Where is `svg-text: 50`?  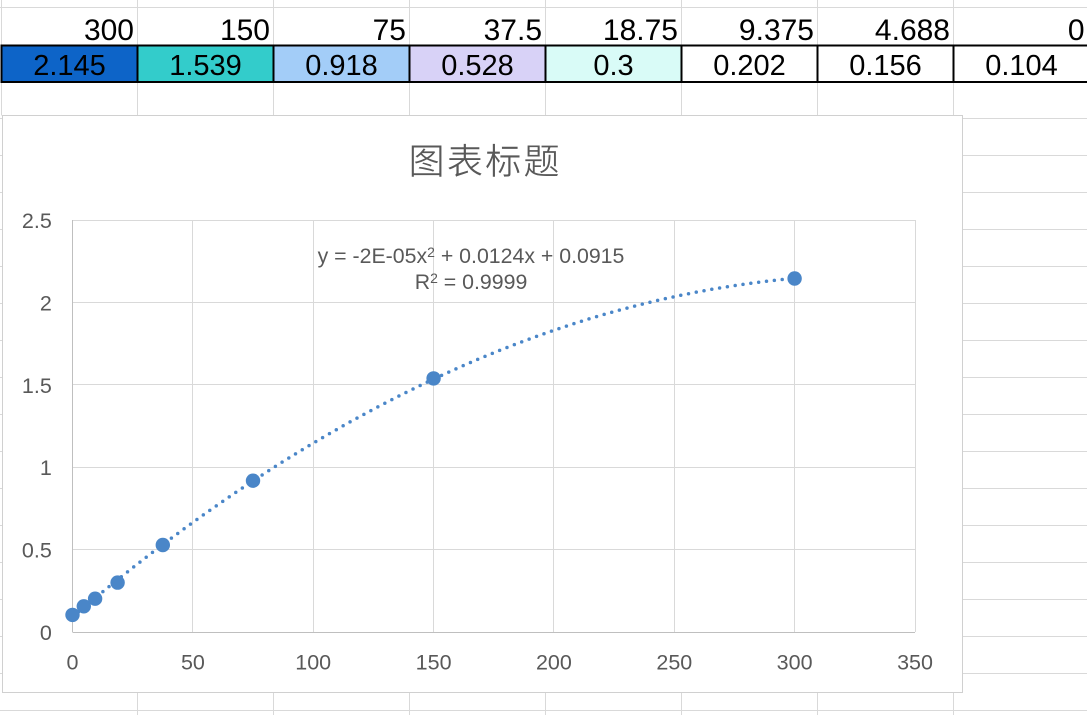 svg-text: 50 is located at coordinates (193, 662).